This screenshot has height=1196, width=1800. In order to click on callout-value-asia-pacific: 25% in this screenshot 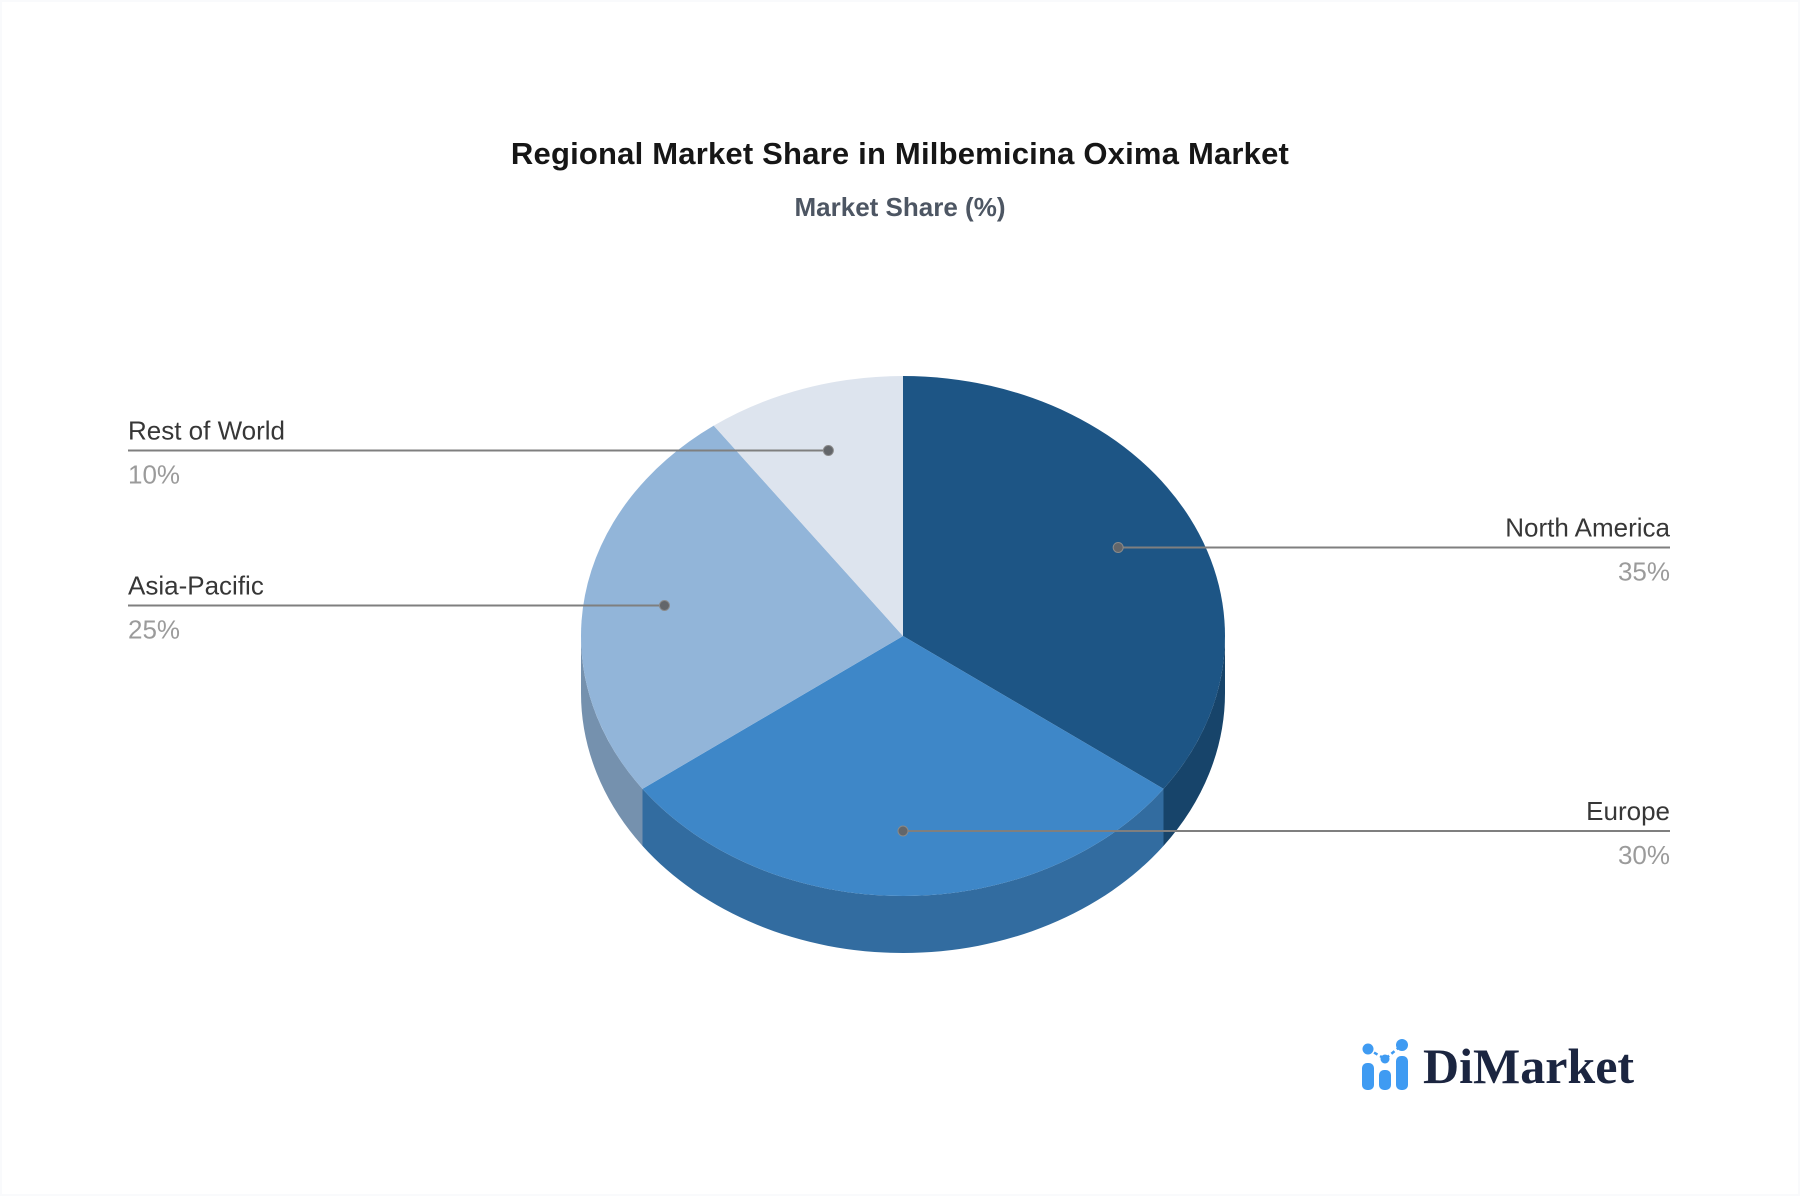, I will do `click(154, 629)`.